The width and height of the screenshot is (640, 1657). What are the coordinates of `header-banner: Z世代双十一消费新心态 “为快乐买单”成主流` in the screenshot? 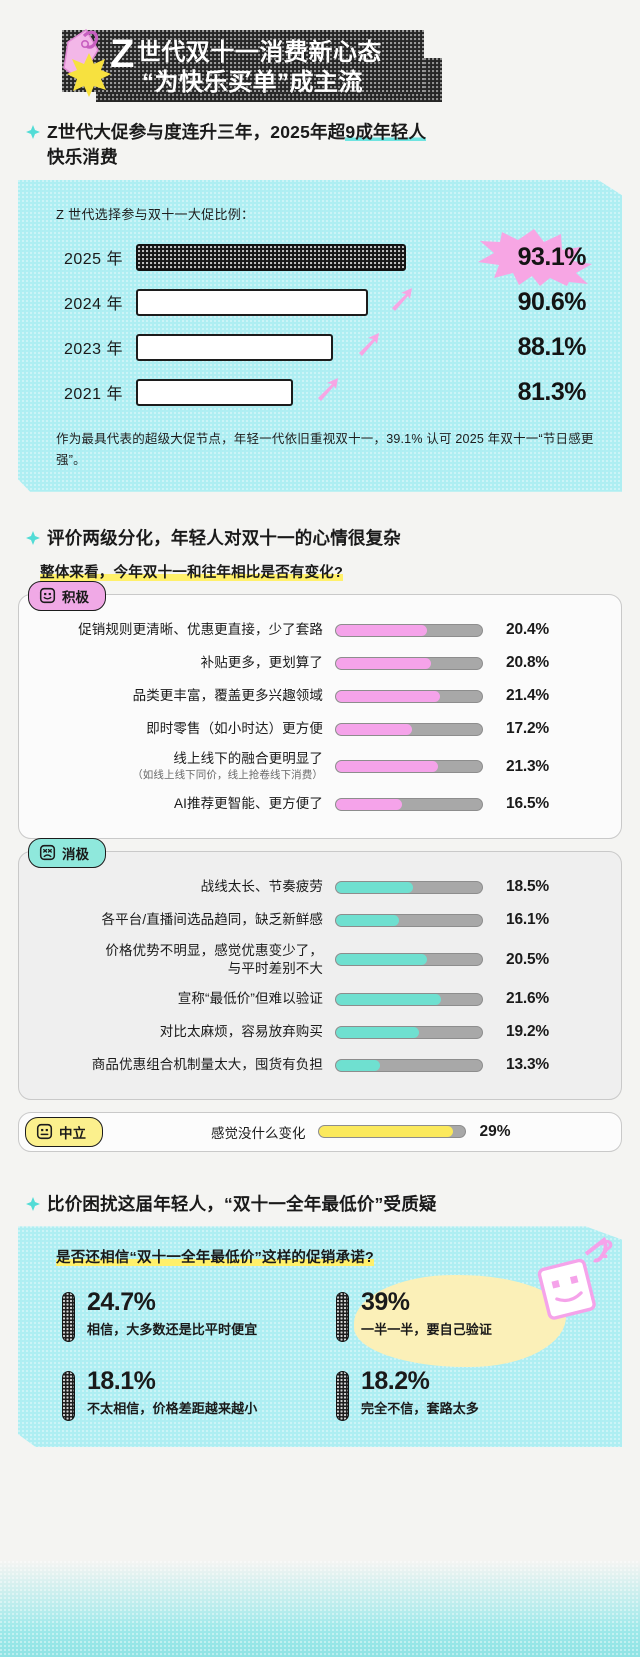 It's located at (320, 60).